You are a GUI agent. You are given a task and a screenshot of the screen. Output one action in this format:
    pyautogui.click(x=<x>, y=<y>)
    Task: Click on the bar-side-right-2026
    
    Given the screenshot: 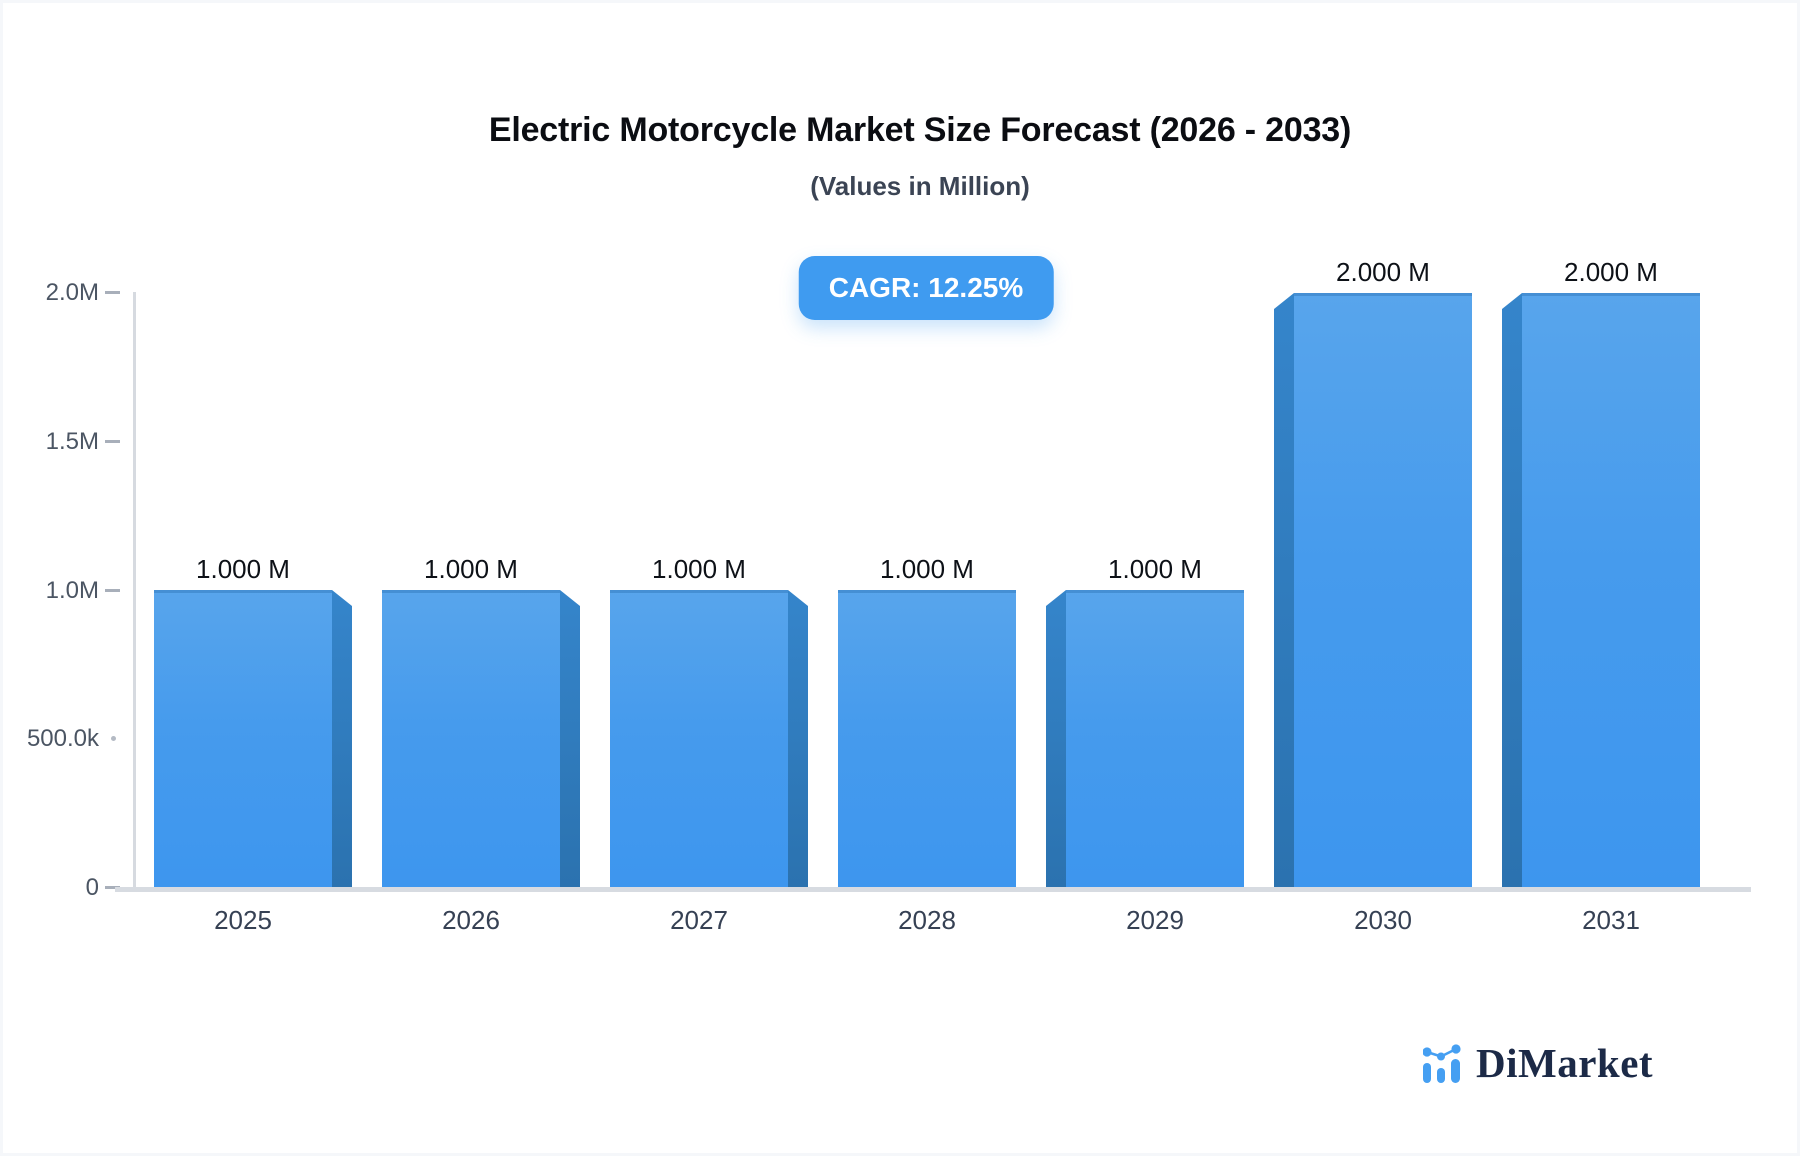 What is the action you would take?
    pyautogui.click(x=570, y=739)
    